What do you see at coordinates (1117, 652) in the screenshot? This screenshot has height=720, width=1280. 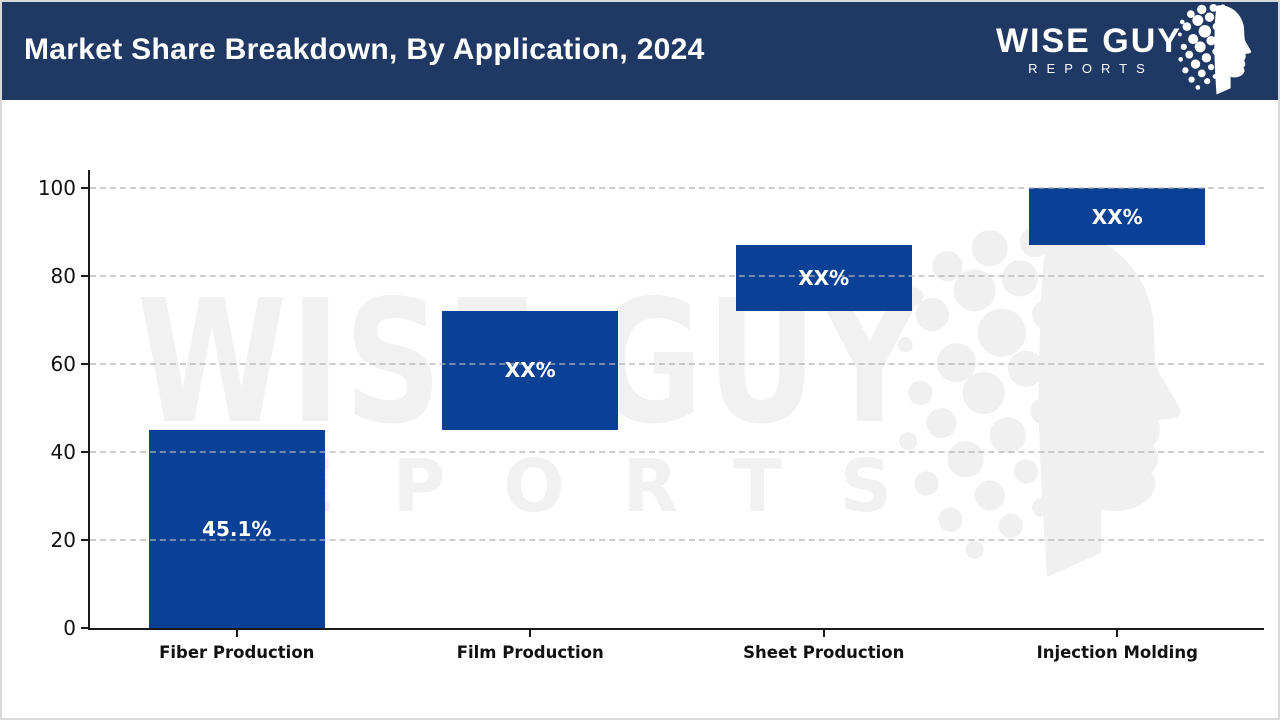 I see `x-category-label: Injection Molding` at bounding box center [1117, 652].